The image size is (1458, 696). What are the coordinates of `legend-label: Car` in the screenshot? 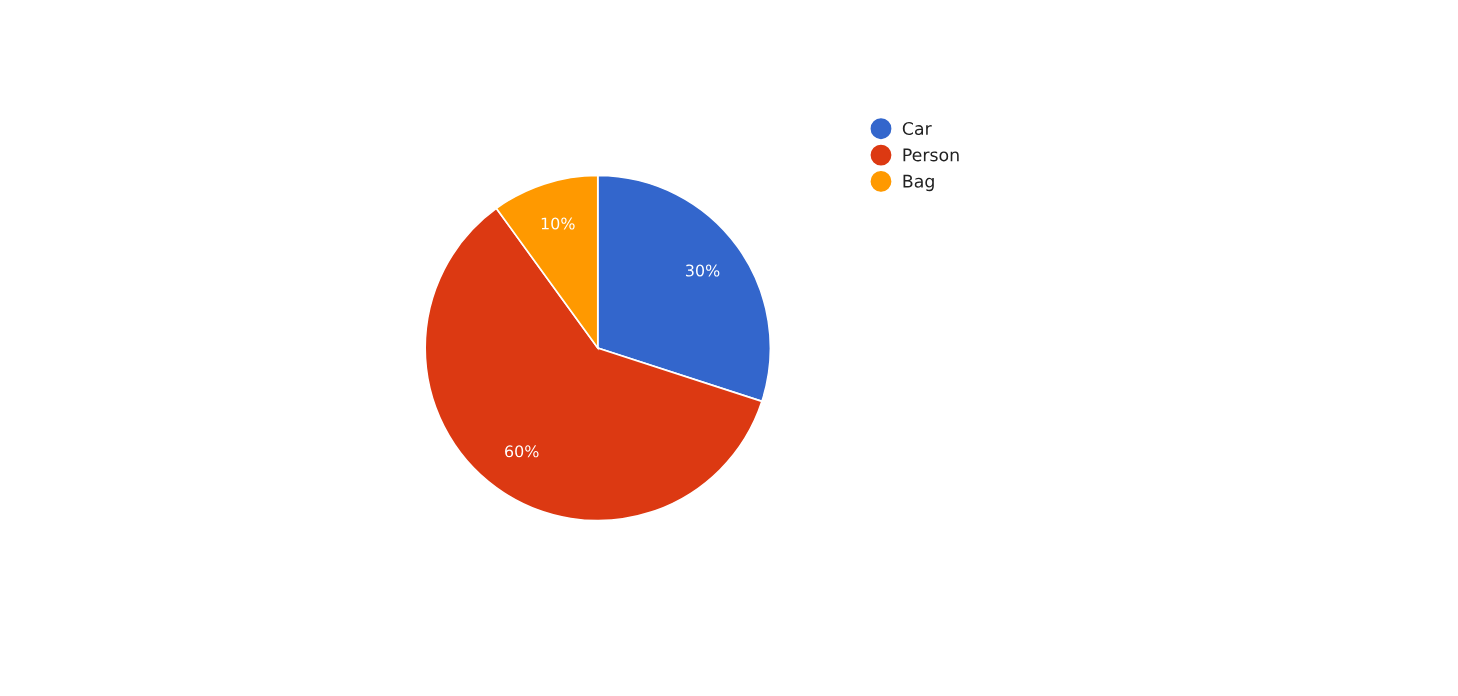 It's located at (917, 128).